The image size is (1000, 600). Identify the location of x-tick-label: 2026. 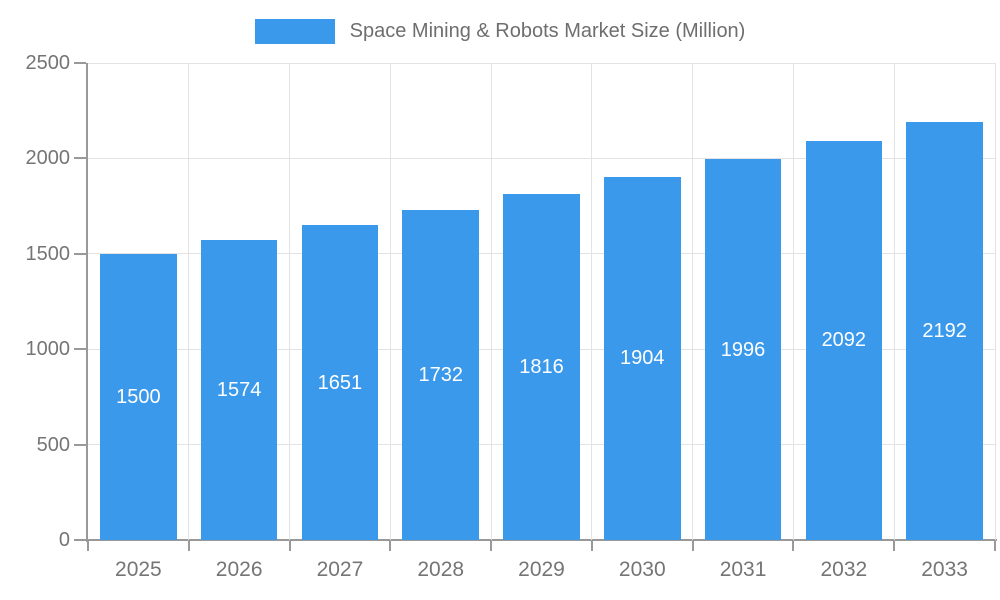
(239, 569).